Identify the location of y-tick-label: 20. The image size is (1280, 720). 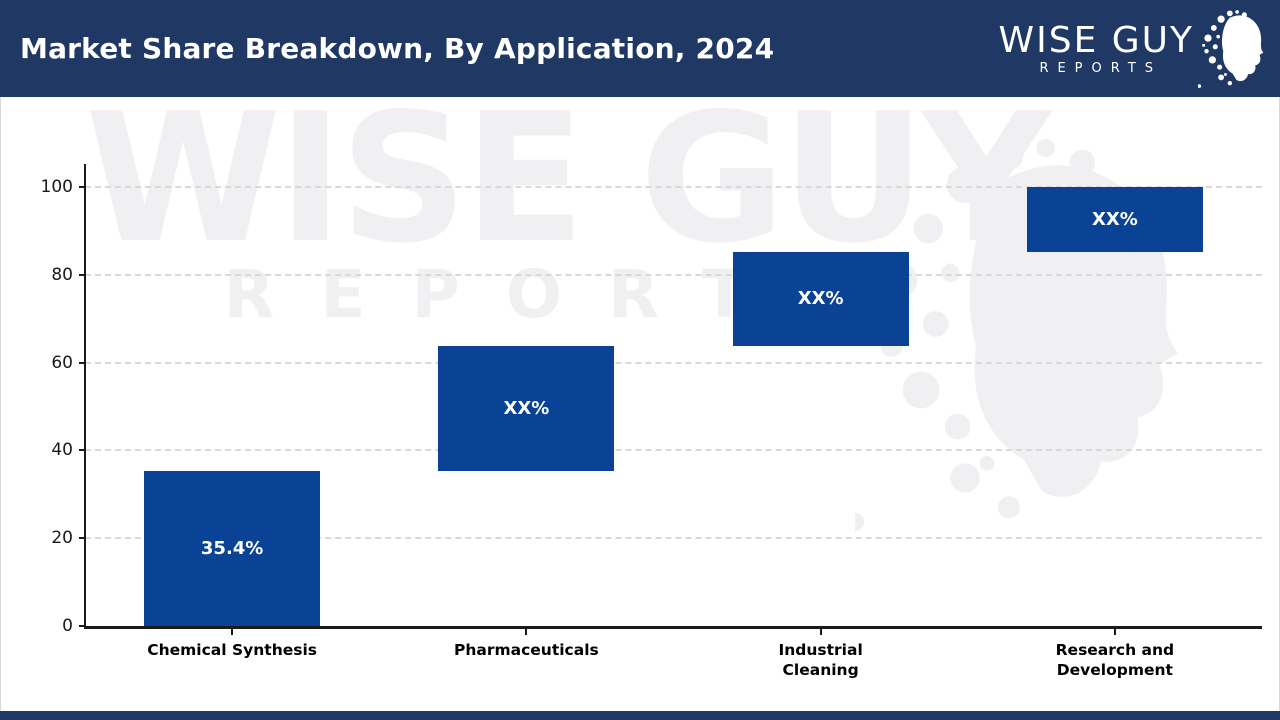
(62, 538).